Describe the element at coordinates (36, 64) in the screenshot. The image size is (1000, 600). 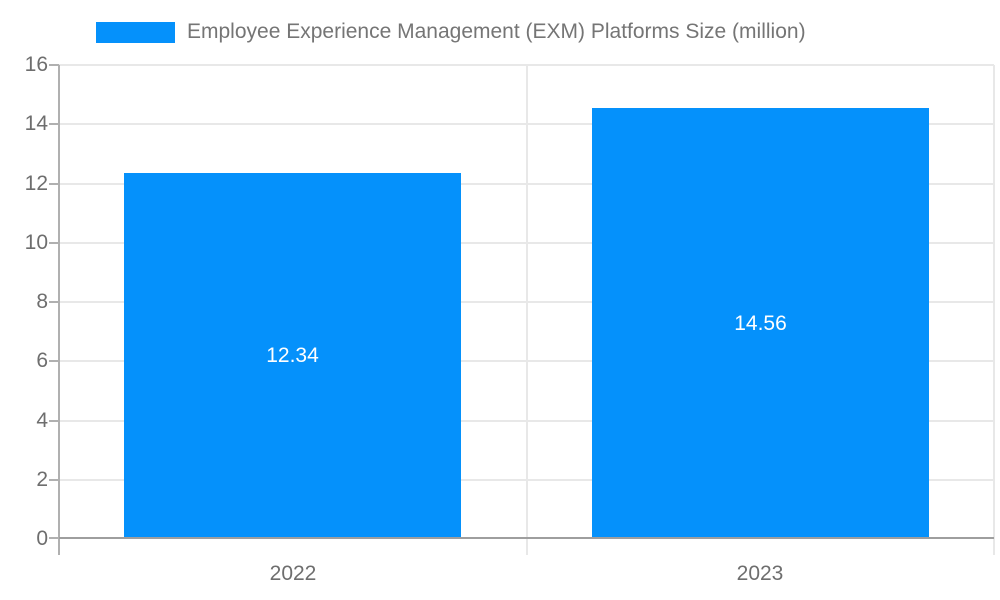
I see `y-tick-label: 16` at that location.